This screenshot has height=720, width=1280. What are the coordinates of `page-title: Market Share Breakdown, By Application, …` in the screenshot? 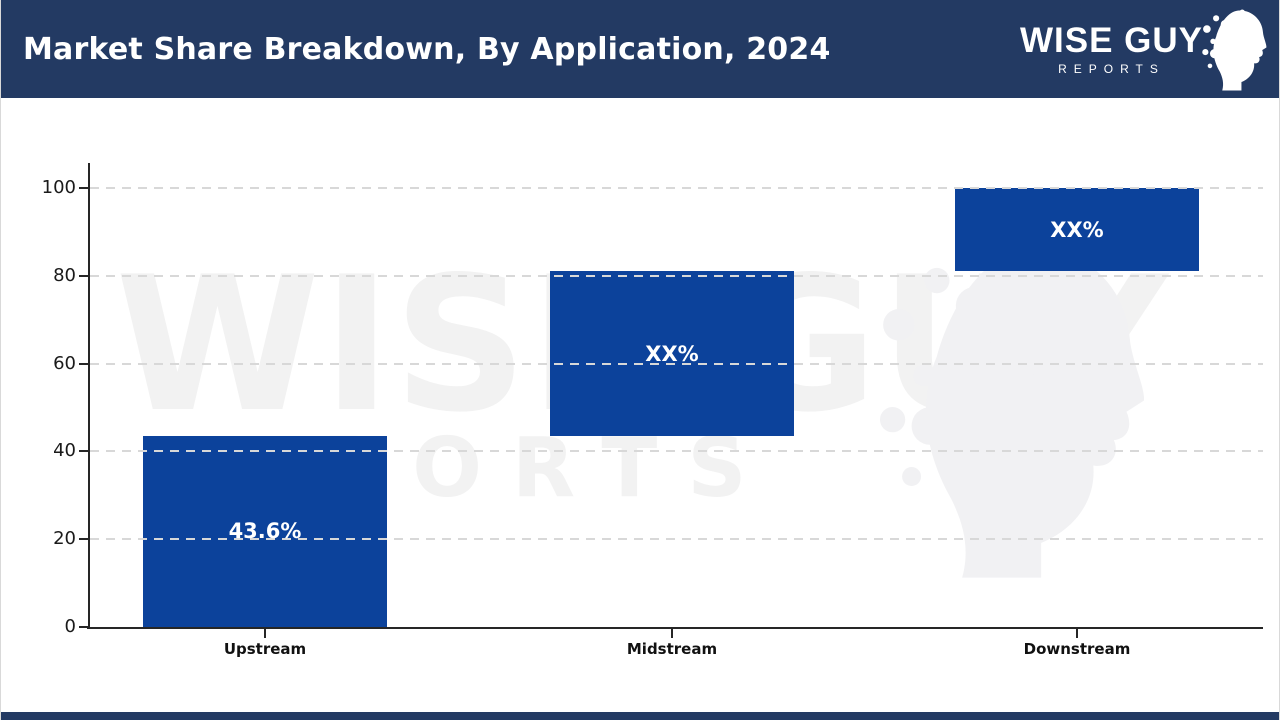 It's located at (427, 49).